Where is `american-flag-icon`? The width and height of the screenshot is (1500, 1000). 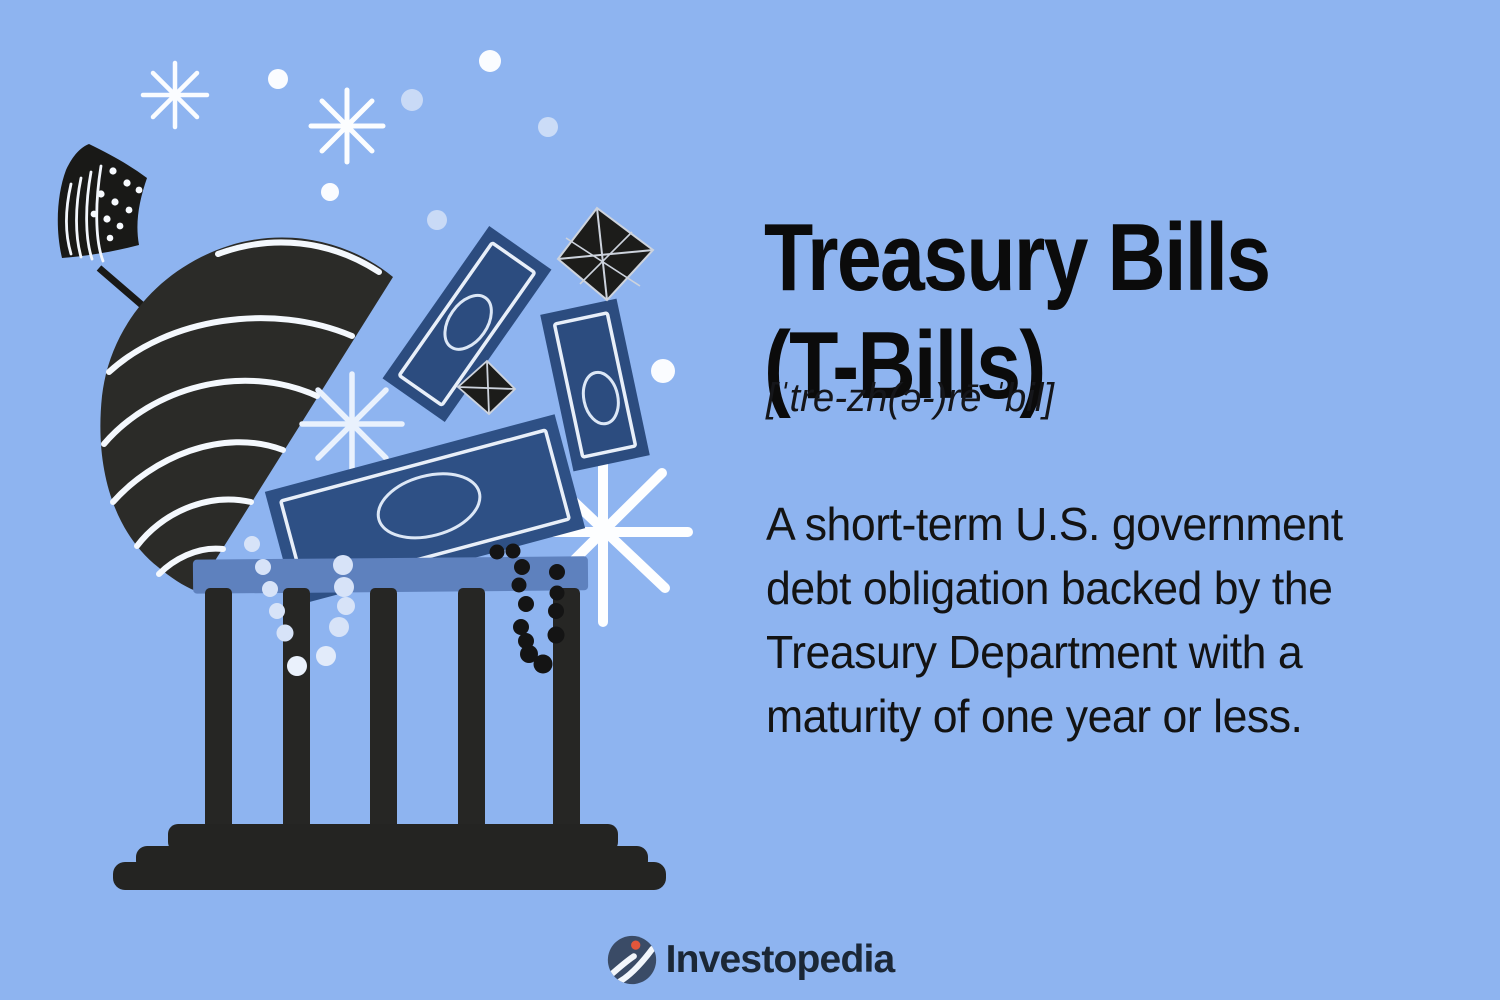 american-flag-icon is located at coordinates (105, 229).